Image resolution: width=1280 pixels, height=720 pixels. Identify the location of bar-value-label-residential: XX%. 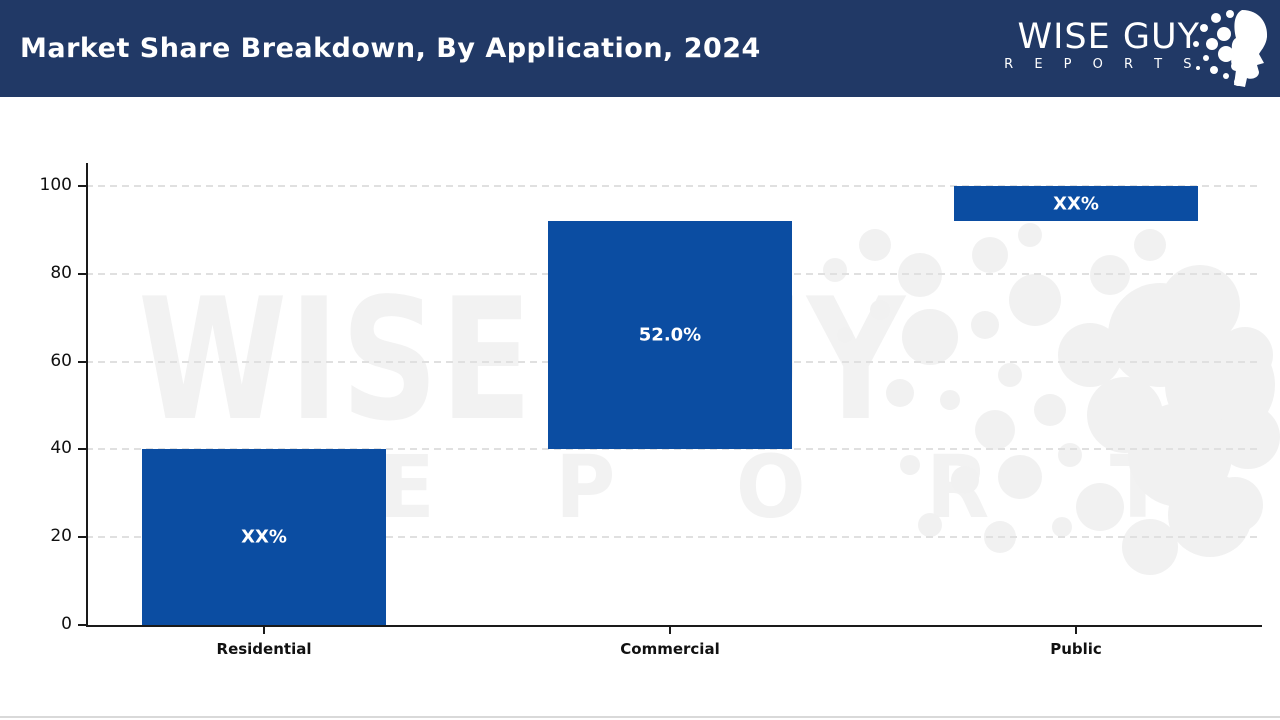
(264, 537).